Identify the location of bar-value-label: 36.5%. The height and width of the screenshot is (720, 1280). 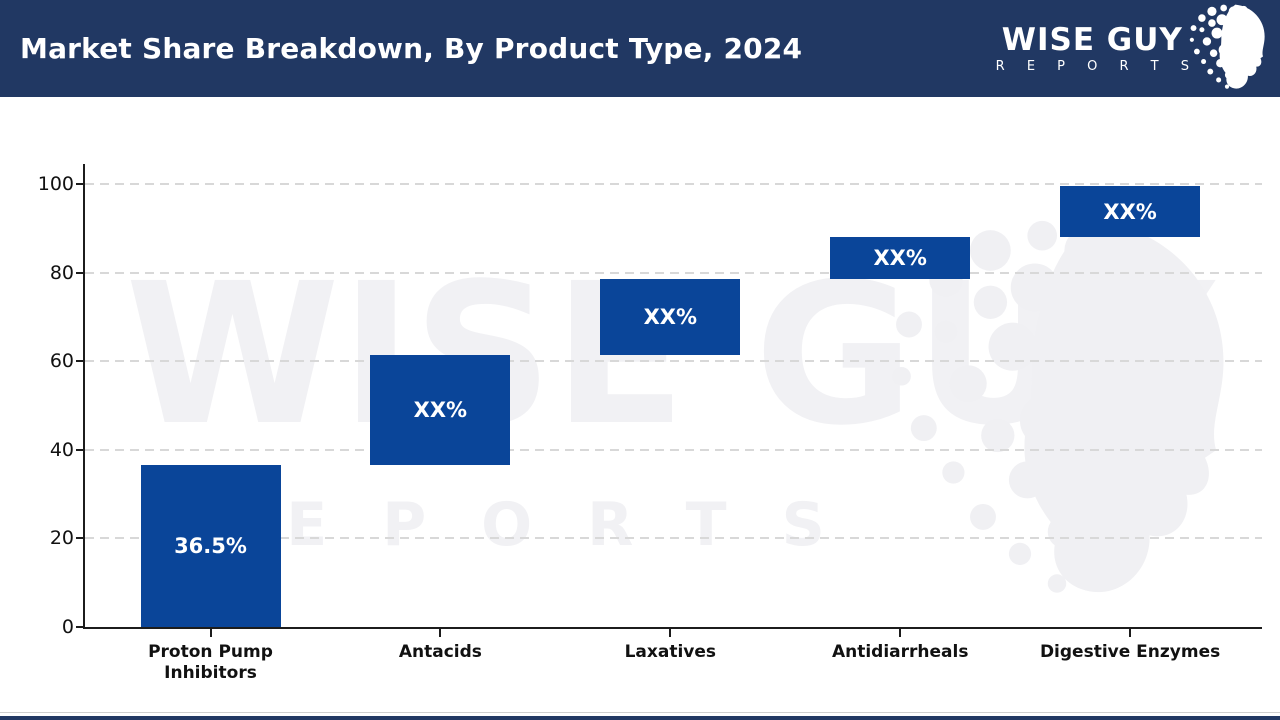
(210, 546).